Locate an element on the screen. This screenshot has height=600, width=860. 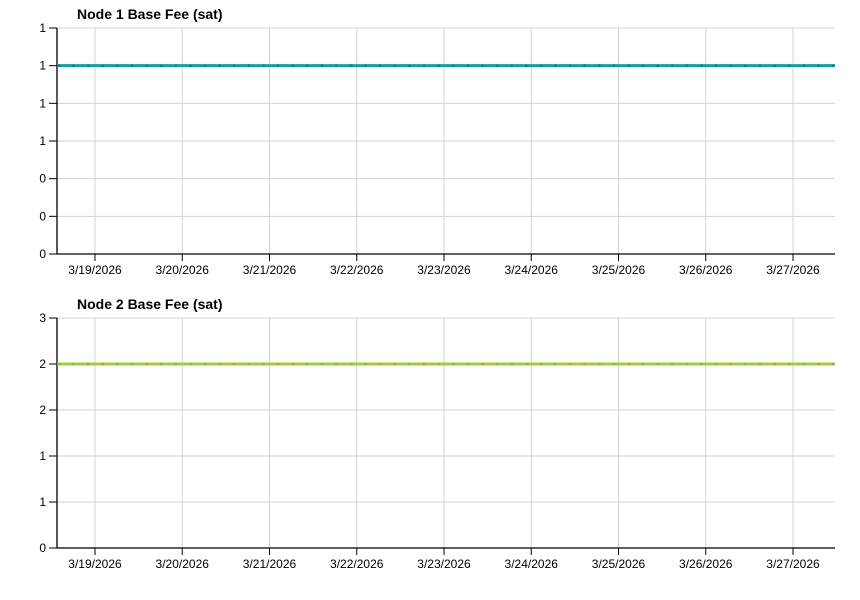
x-tick-label: 3/22/2026 is located at coordinates (357, 564).